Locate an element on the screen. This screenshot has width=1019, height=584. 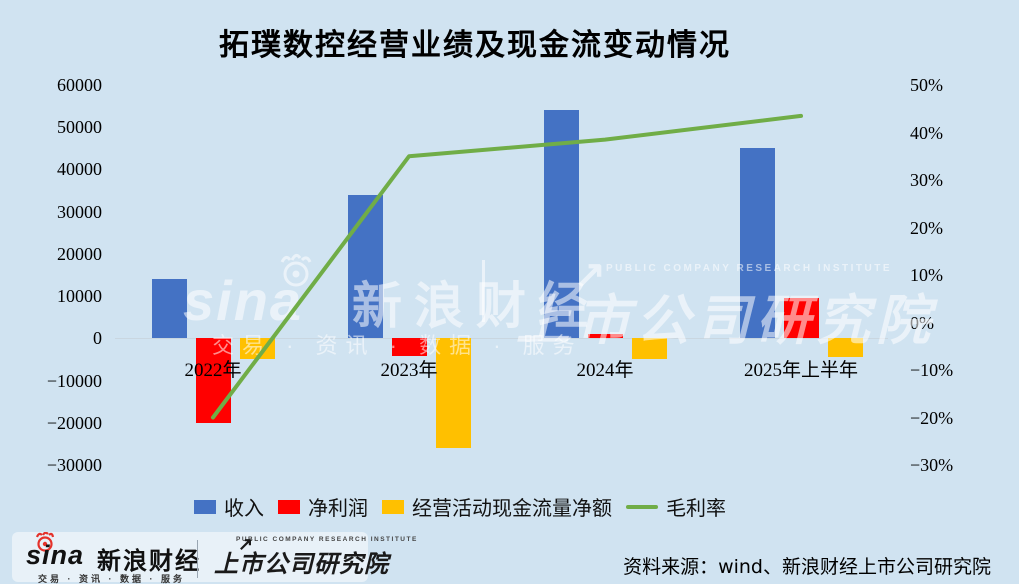
left-axis-tick: 40000 is located at coordinates (79, 169).